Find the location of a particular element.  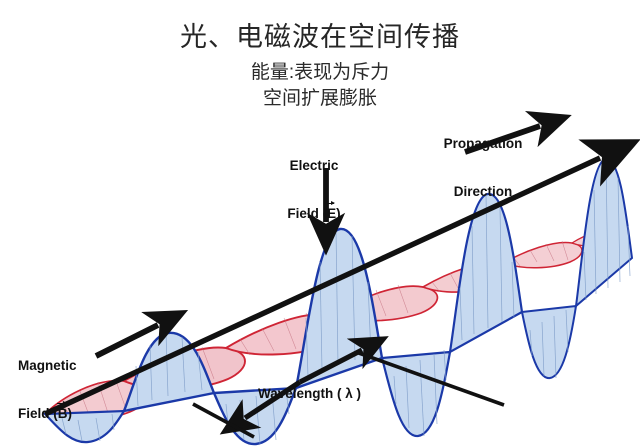

wavelength-suffix: ) is located at coordinates (357, 393).